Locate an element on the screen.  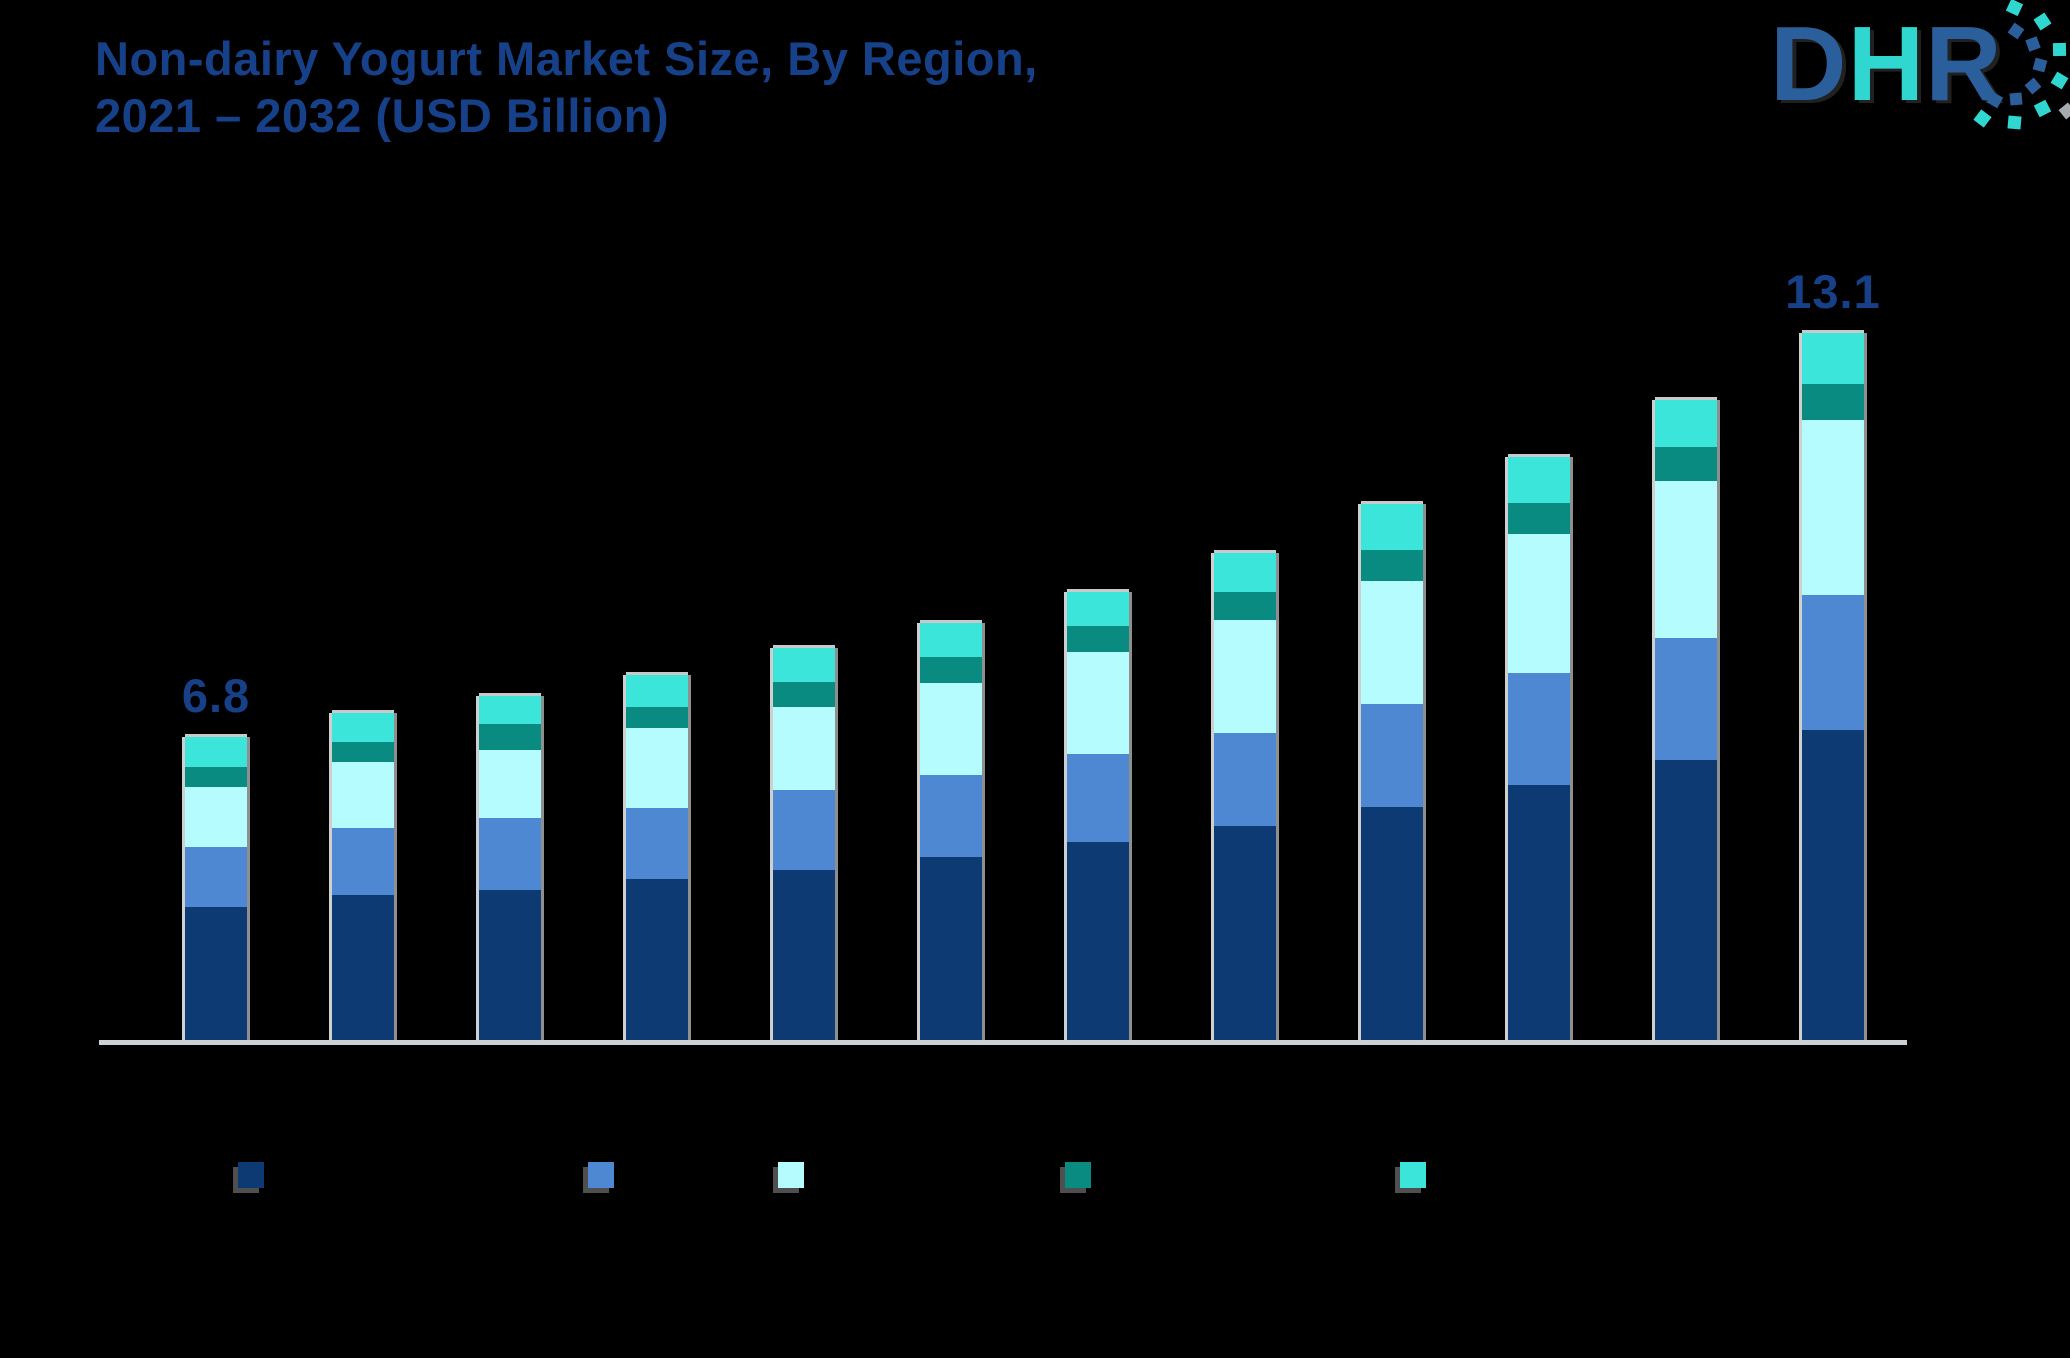
segment-2023-series-4-teal is located at coordinates (510, 737).